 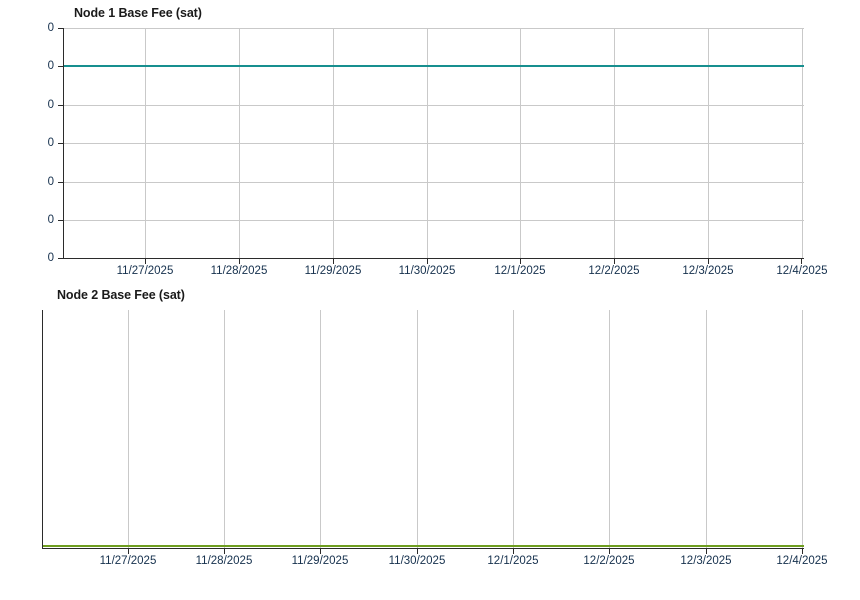 I want to click on series-line-node-2-base-fee, so click(x=423, y=546).